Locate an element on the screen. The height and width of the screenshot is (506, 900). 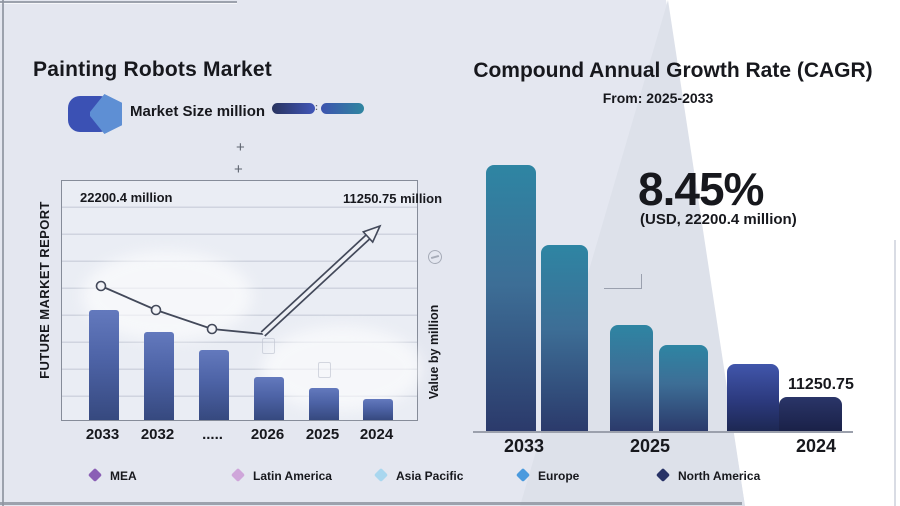
right-title: Compound Annual Growth Rate (CAGR) is located at coordinates (673, 70).